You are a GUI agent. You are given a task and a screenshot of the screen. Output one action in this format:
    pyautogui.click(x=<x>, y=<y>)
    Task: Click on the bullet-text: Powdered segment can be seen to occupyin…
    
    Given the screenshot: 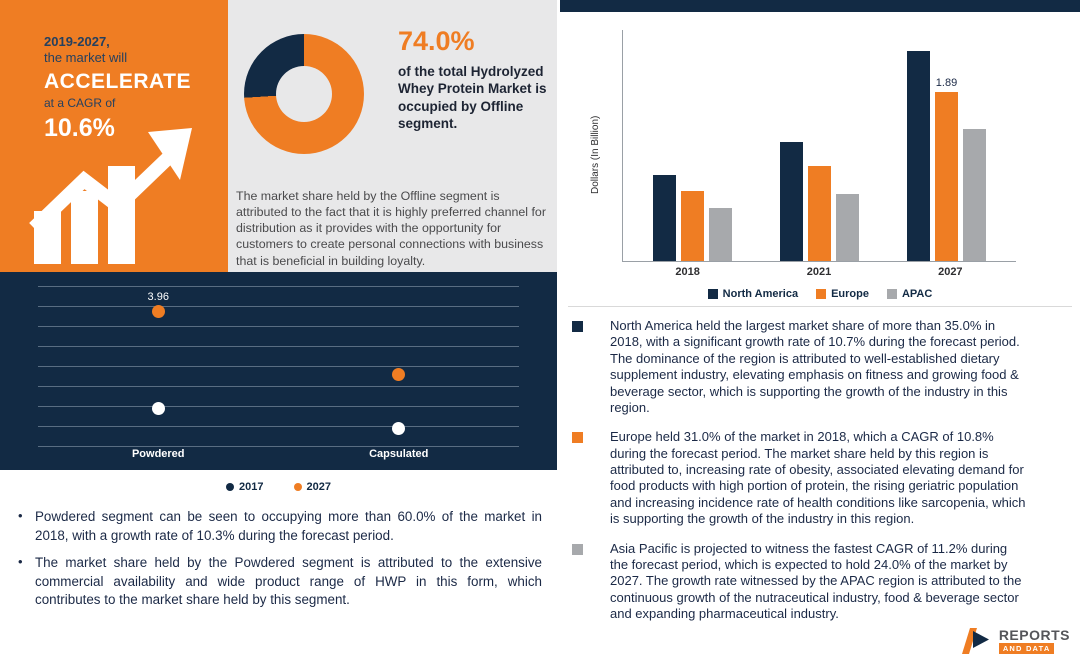 What is the action you would take?
    pyautogui.click(x=288, y=526)
    